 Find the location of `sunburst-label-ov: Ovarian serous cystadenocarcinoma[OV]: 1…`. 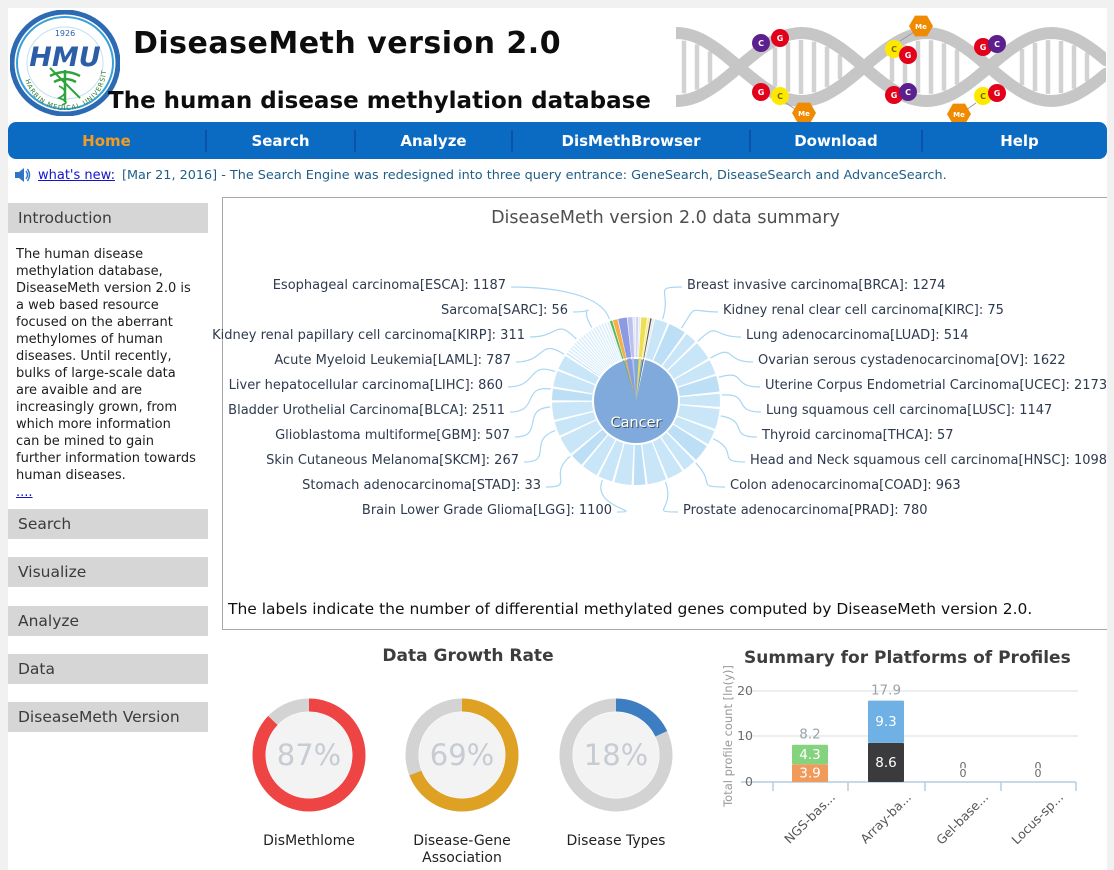

sunburst-label-ov: Ovarian serous cystadenocarcinoma[OV]: 1… is located at coordinates (912, 360).